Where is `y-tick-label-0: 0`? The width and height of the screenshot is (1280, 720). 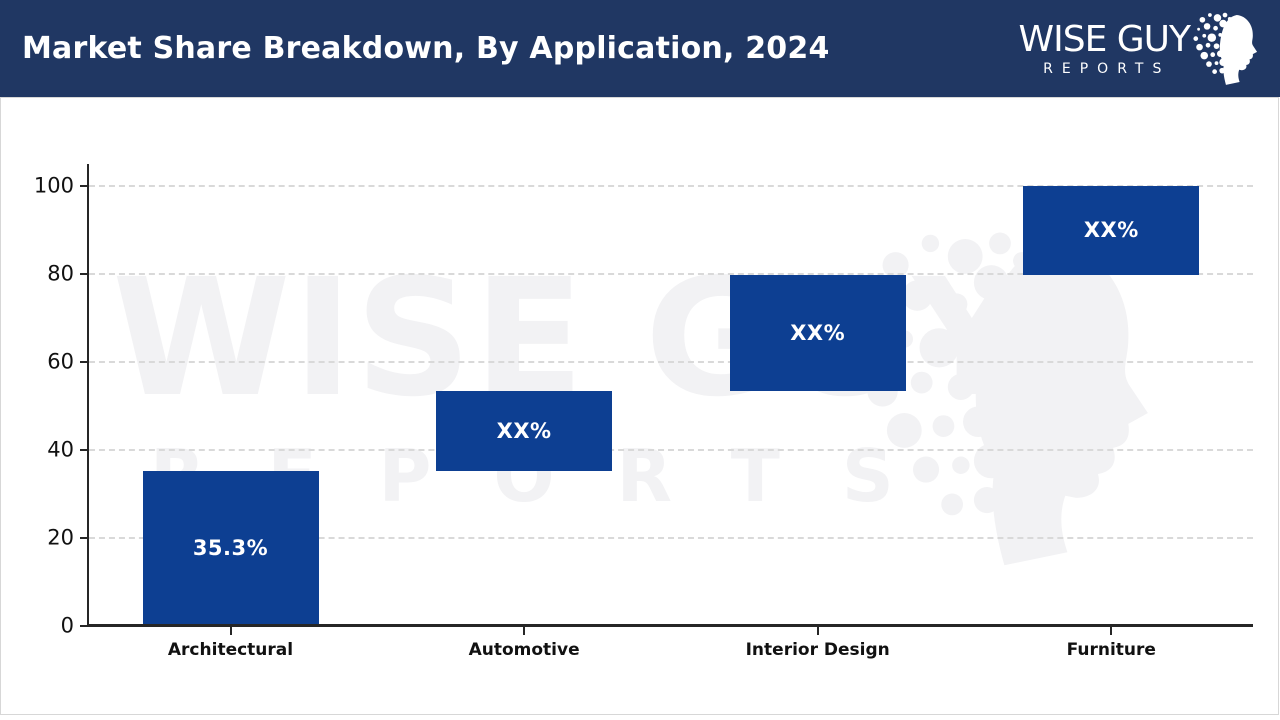
y-tick-label-0: 0 is located at coordinates (67, 625).